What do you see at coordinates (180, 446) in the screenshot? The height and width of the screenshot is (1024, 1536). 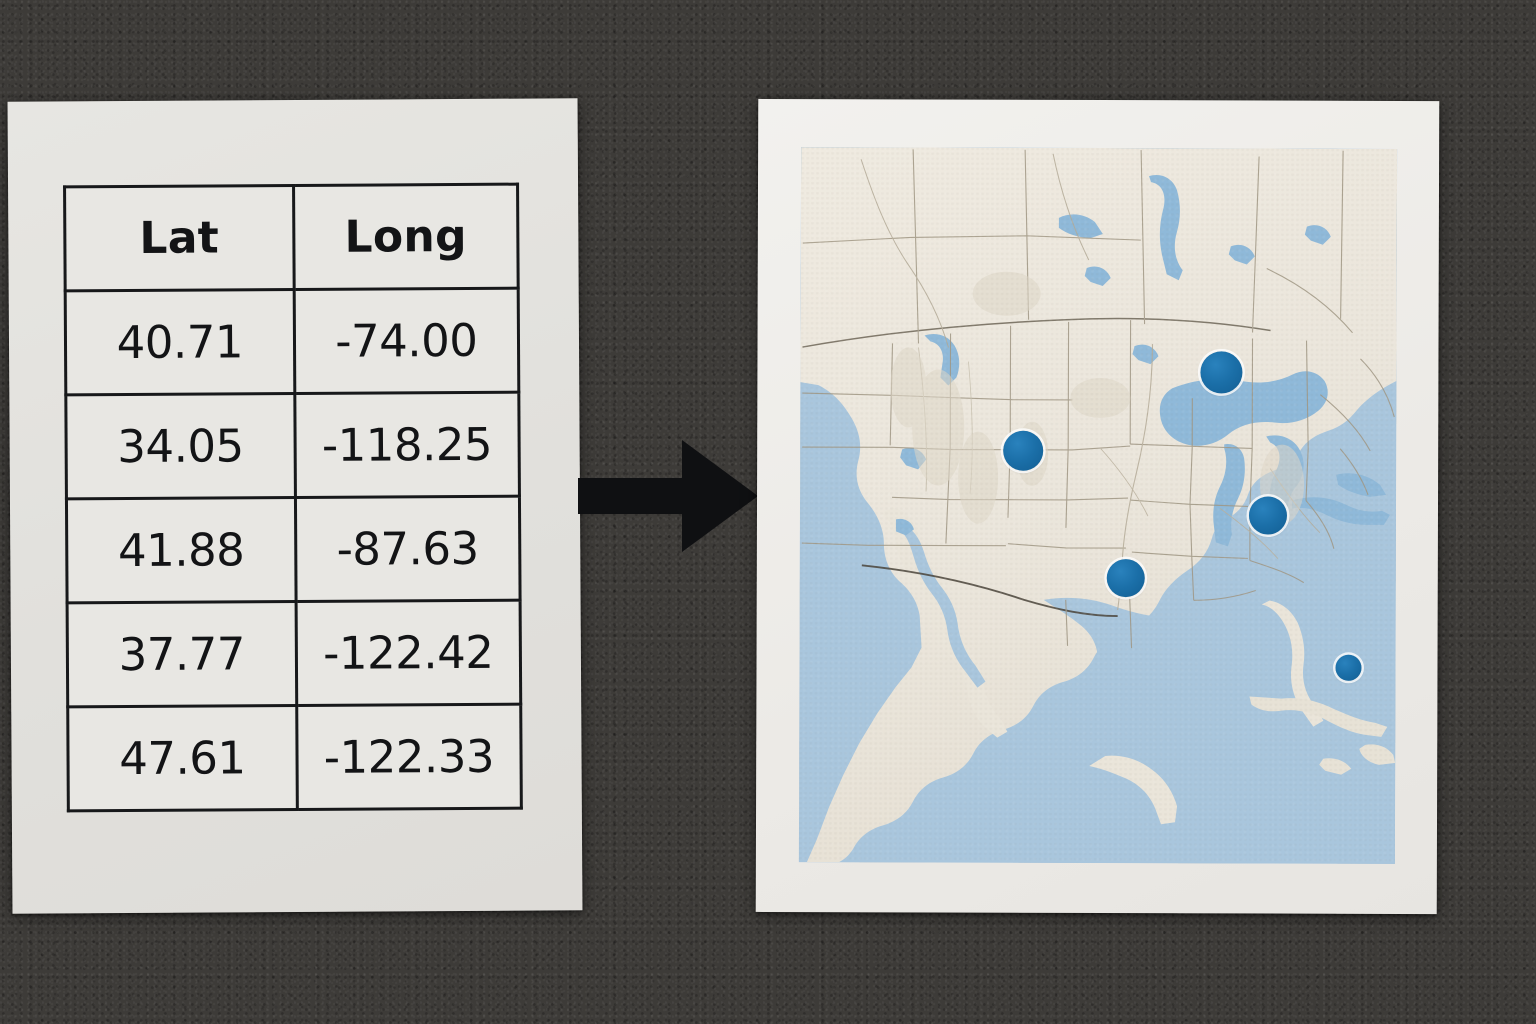 I see `cell-lat: 34.05` at bounding box center [180, 446].